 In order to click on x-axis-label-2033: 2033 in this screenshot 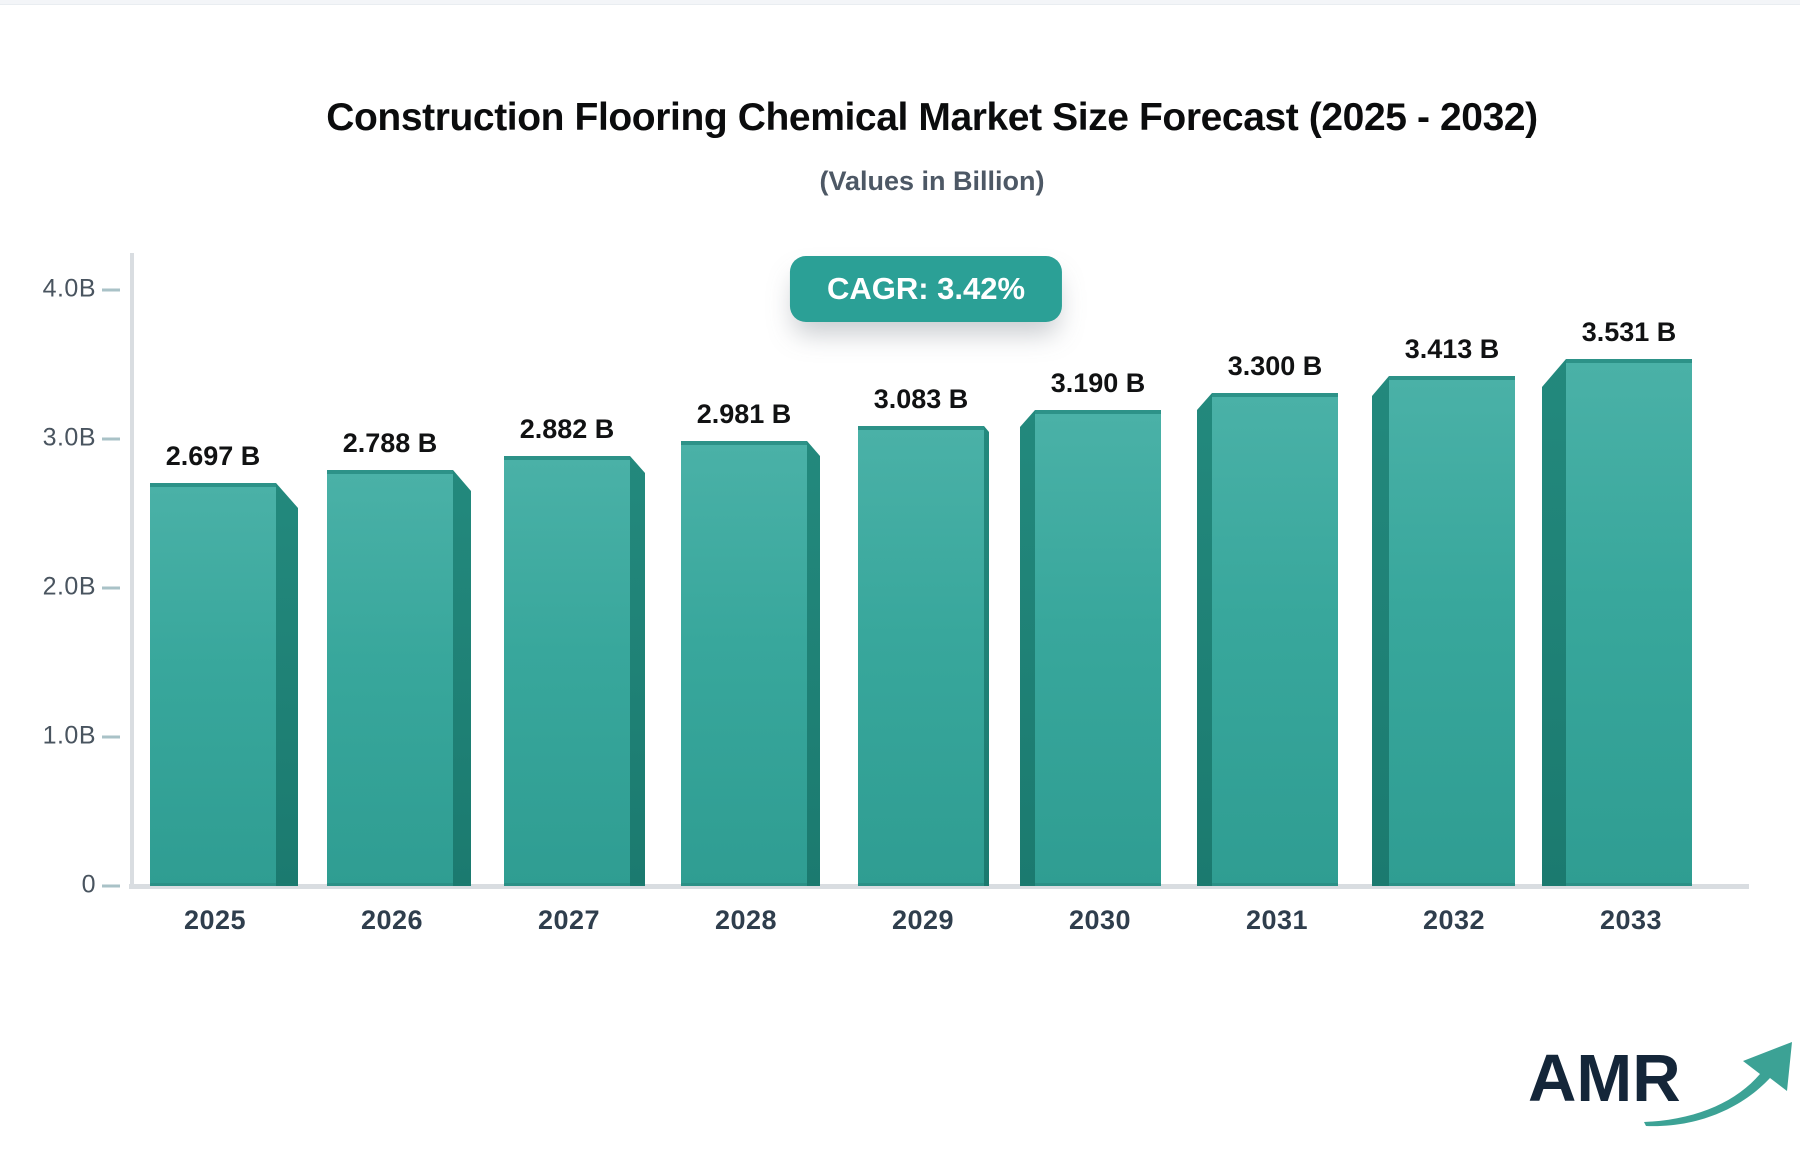, I will do `click(1631, 920)`.